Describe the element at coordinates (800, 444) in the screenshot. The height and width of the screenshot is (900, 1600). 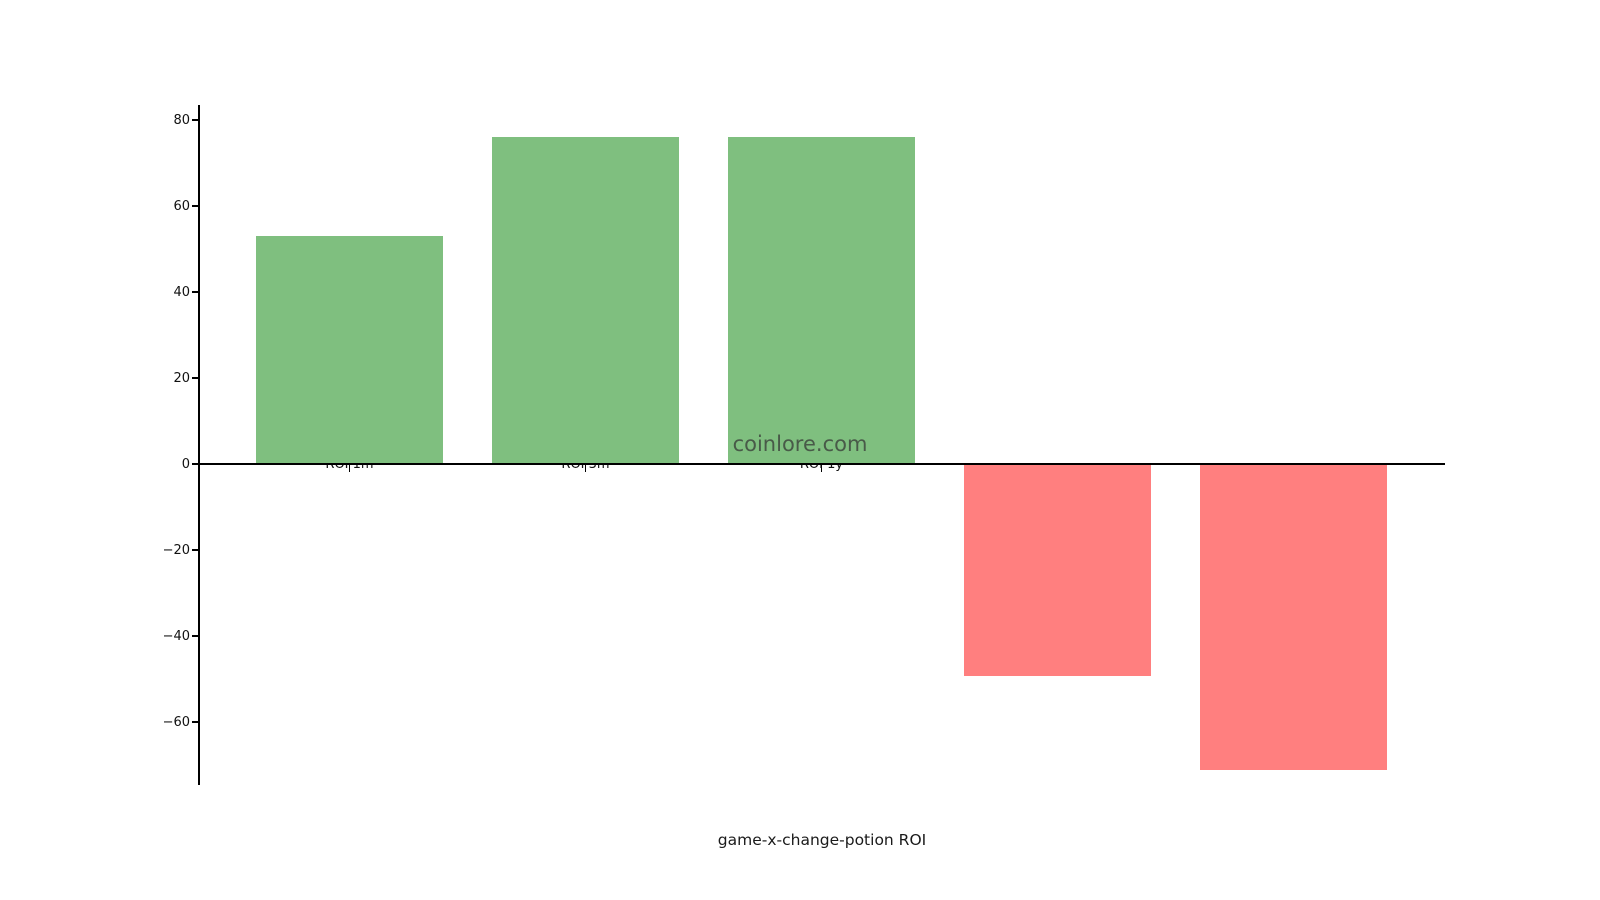
I see `watermark-text: coinlore.com` at that location.